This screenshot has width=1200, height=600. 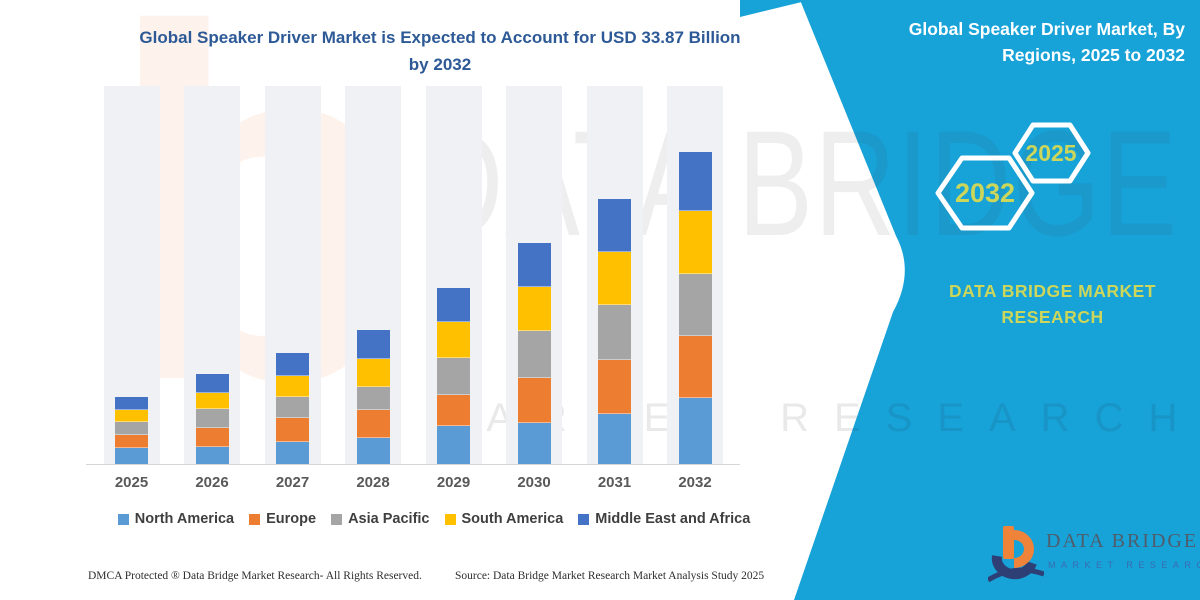 What do you see at coordinates (131, 441) in the screenshot?
I see `bar-segment-2025-europe` at bounding box center [131, 441].